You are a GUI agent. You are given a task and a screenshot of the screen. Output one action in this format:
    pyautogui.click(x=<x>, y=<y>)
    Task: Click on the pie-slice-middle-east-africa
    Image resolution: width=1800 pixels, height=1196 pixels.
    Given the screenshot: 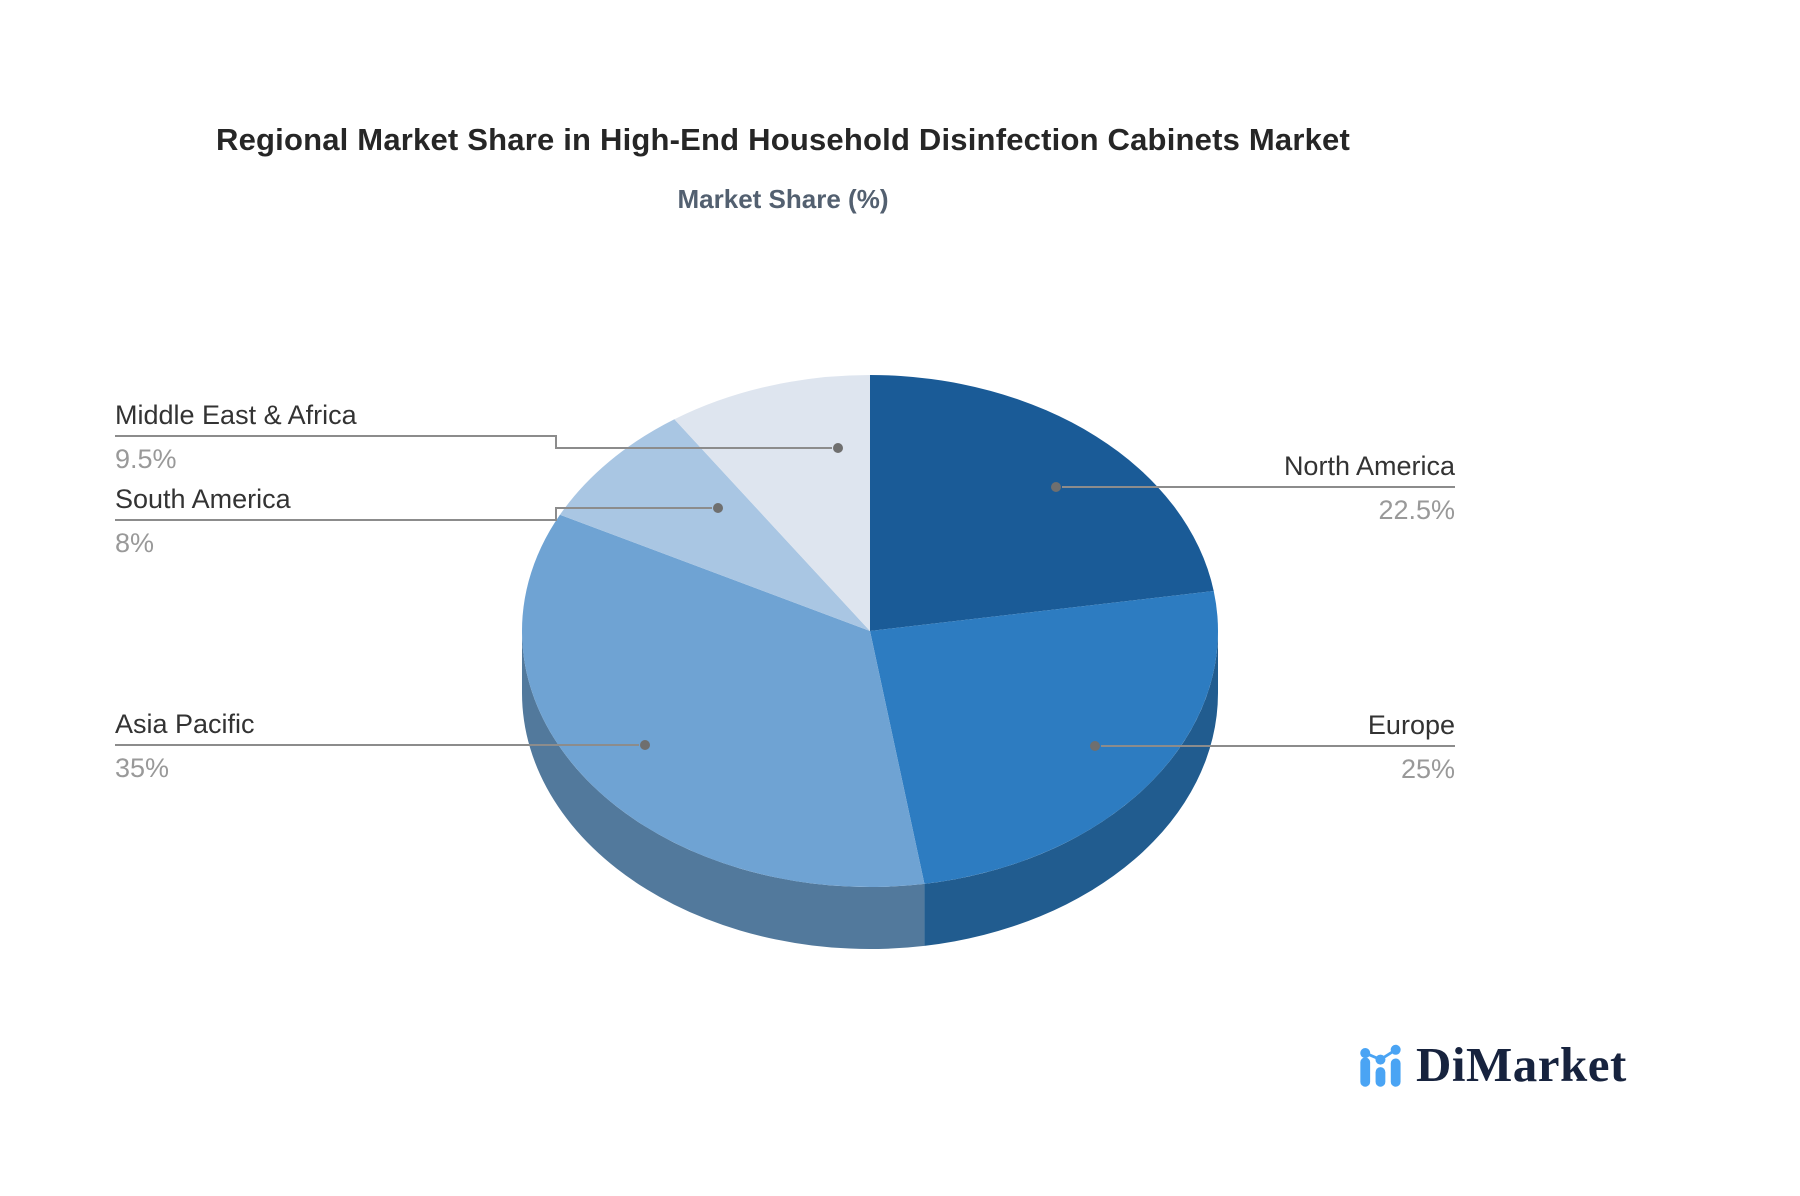 What is the action you would take?
    pyautogui.click(x=772, y=503)
    